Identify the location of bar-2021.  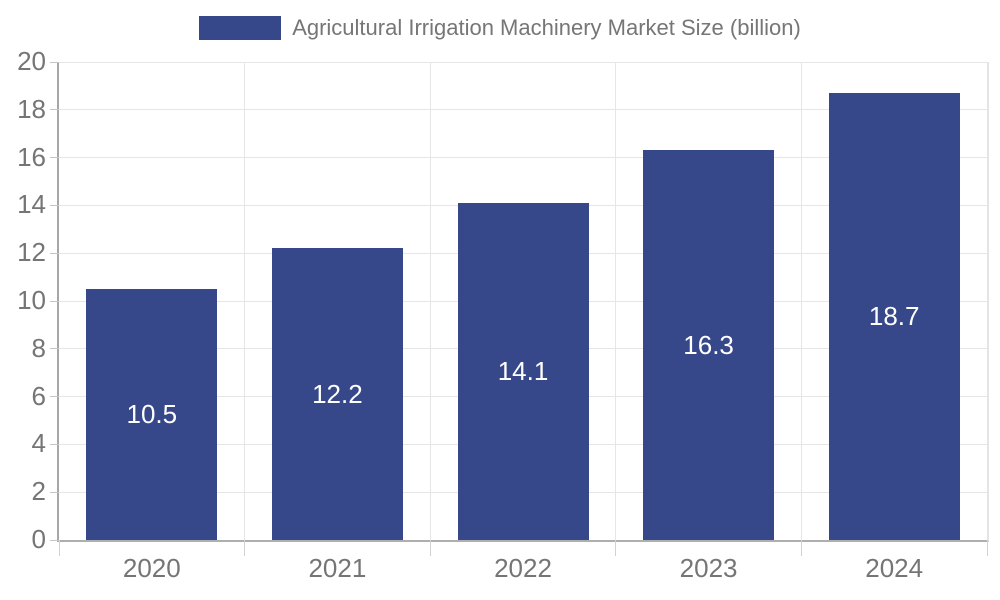
(337, 394).